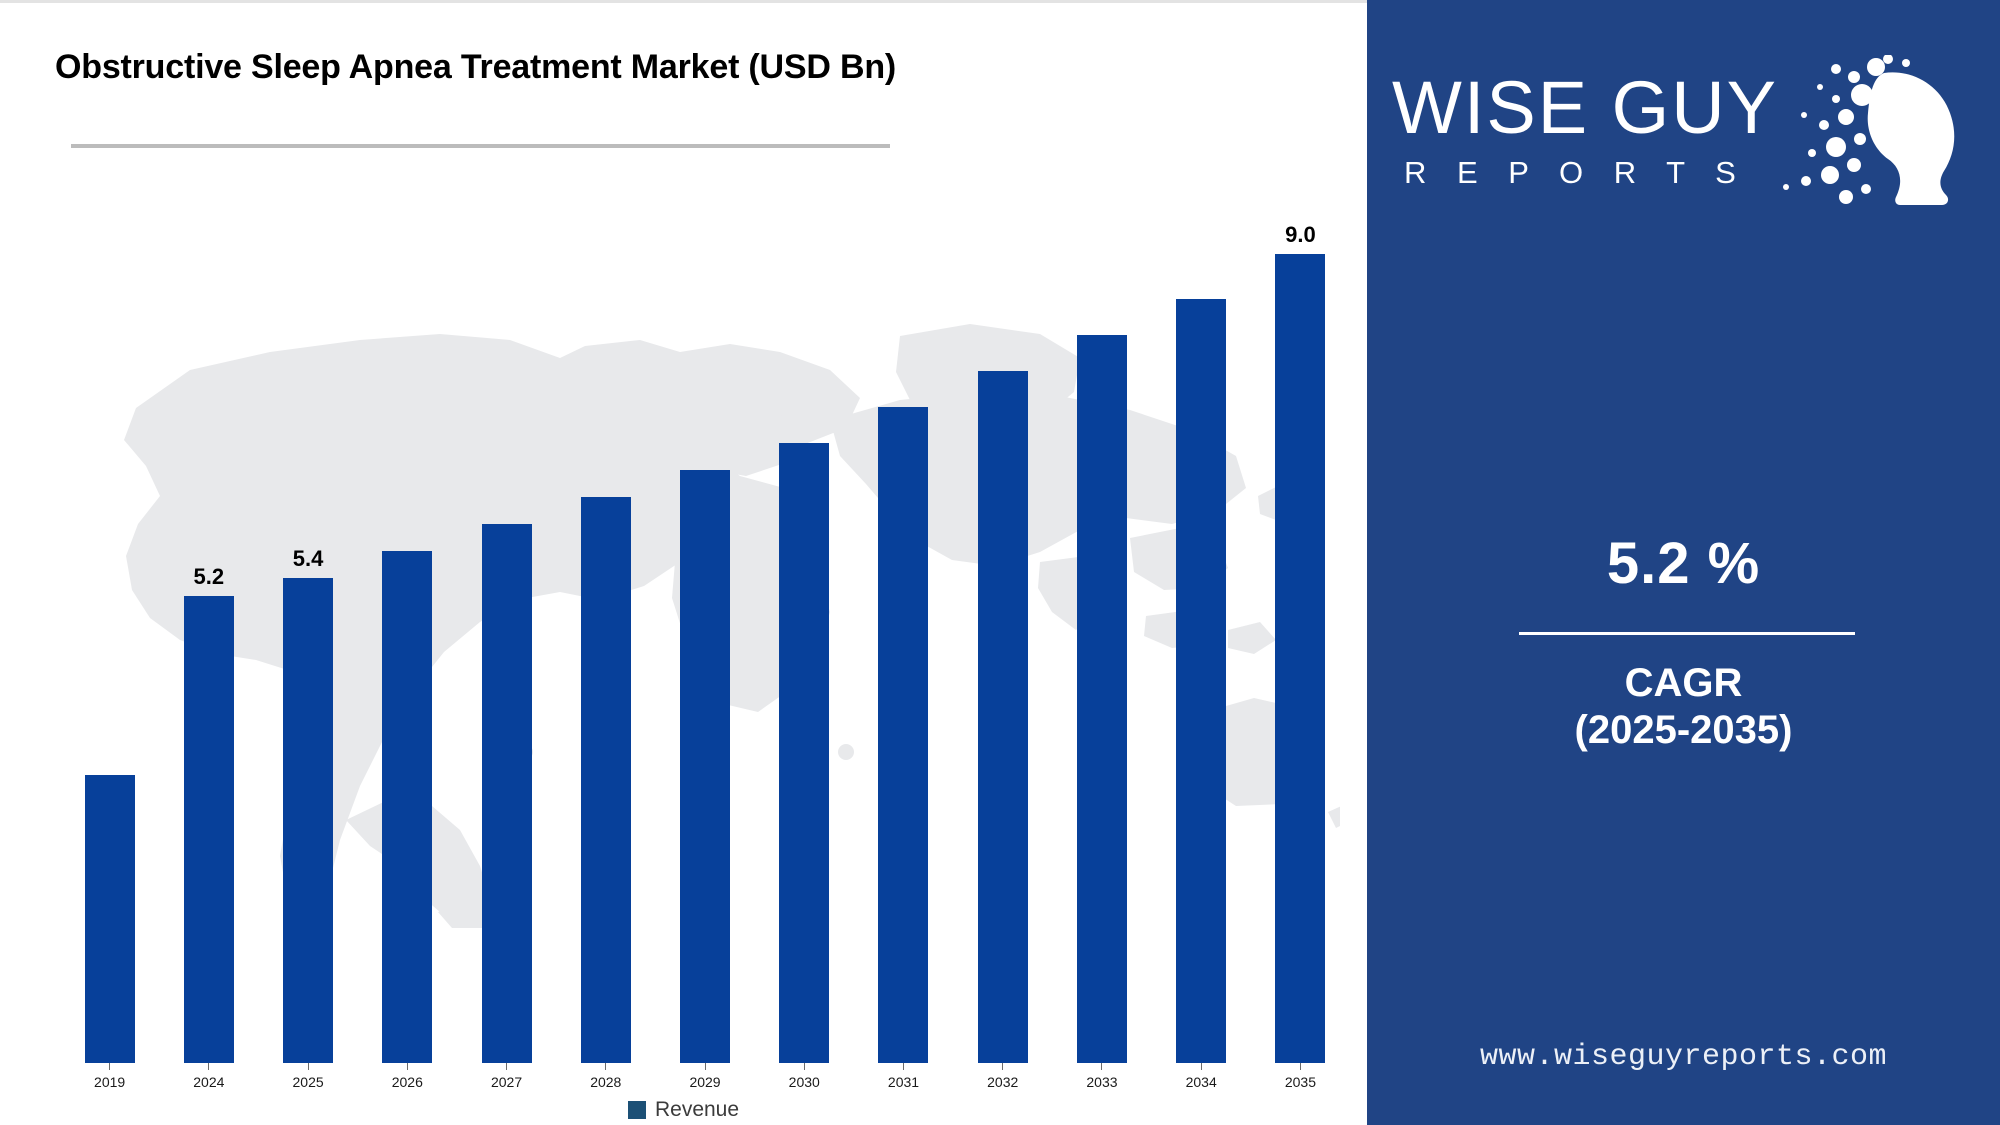 The height and width of the screenshot is (1125, 2000). What do you see at coordinates (1683, 730) in the screenshot?
I see `cagr-caption-line2: (2025-2035)` at bounding box center [1683, 730].